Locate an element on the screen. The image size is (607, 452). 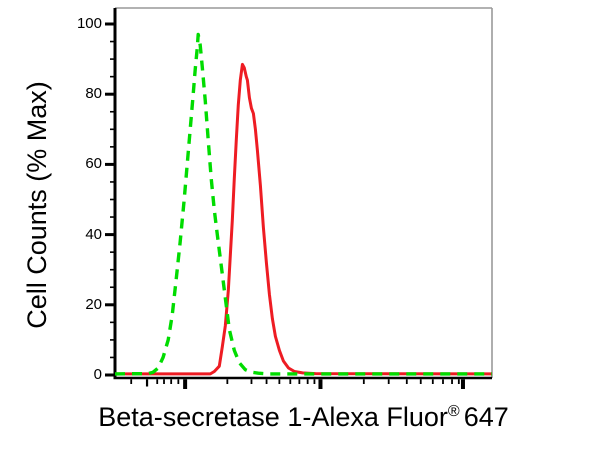
y-tick-label-80: 80 is located at coordinates (93, 94).